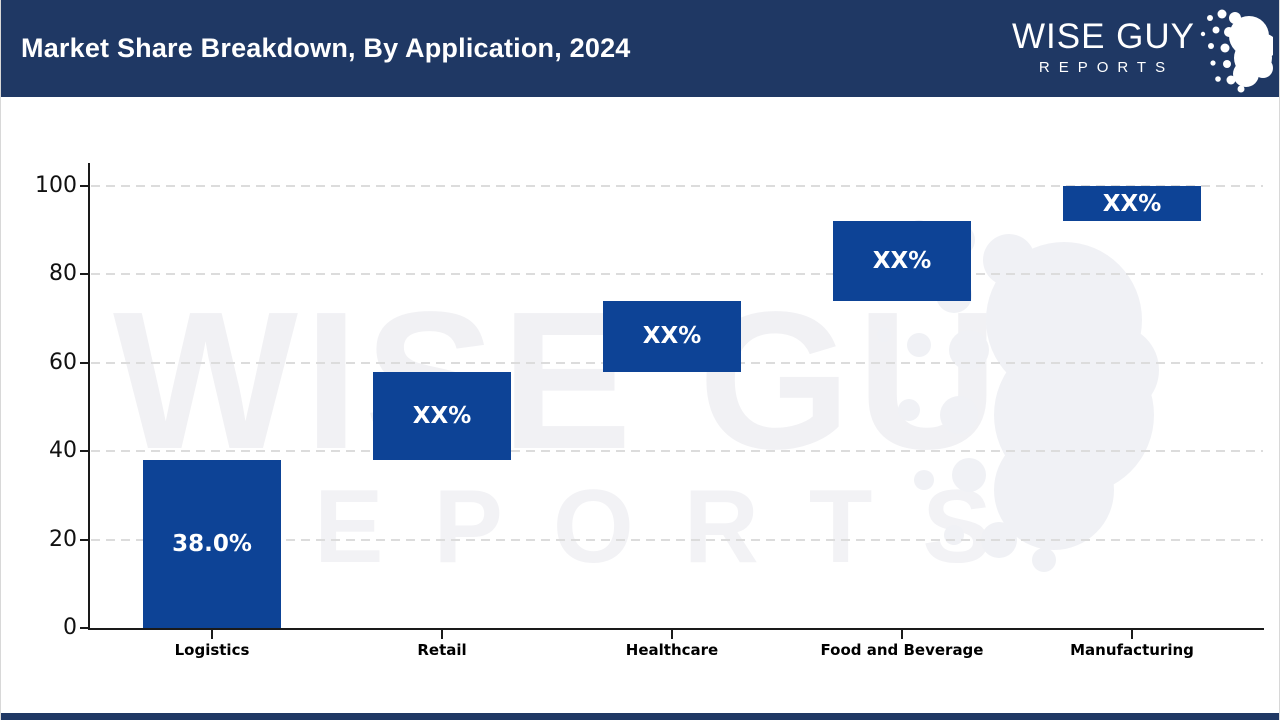 The image size is (1280, 720). What do you see at coordinates (212, 650) in the screenshot?
I see `x-category-label: Logistics` at bounding box center [212, 650].